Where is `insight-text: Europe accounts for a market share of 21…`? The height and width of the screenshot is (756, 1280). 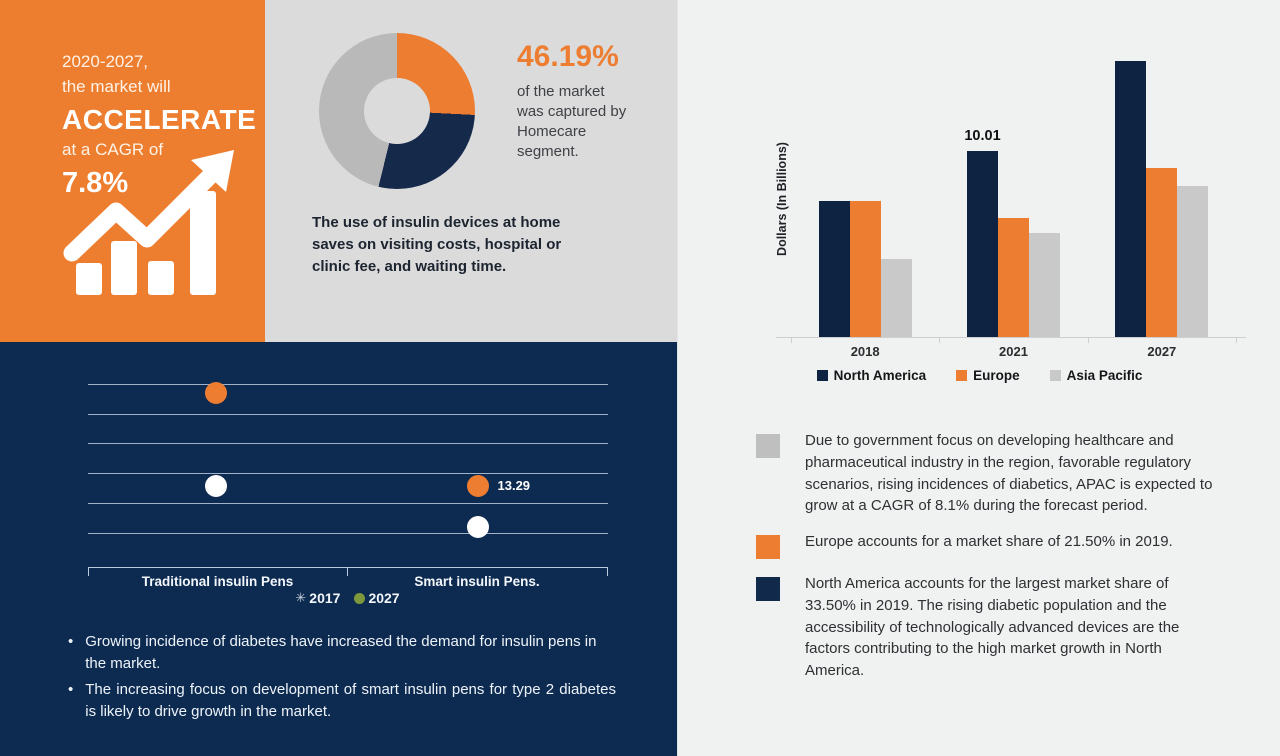
insight-text: Europe accounts for a market share of 21… is located at coordinates (989, 541).